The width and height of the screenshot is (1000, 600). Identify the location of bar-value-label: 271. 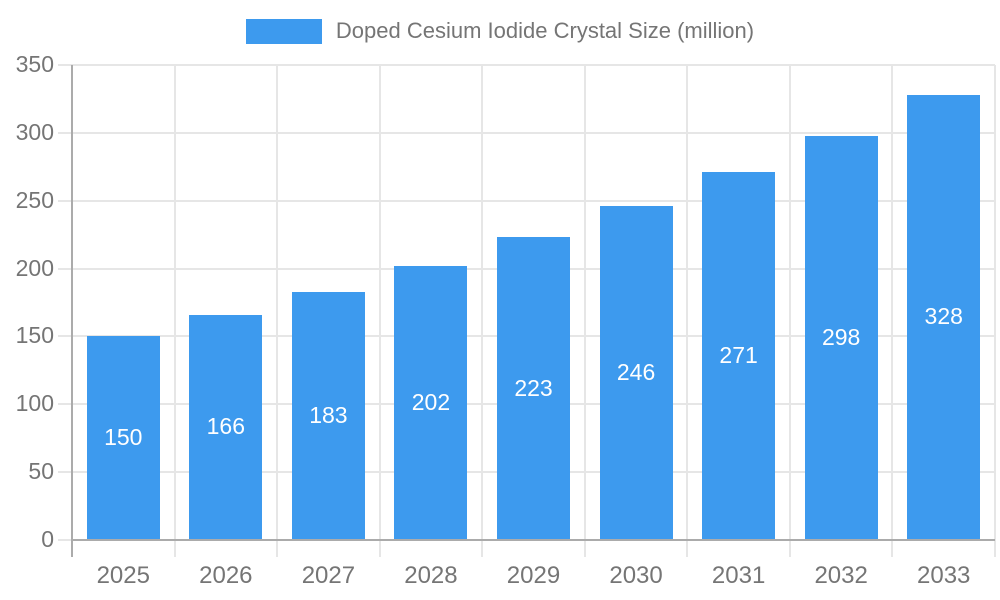
(738, 355).